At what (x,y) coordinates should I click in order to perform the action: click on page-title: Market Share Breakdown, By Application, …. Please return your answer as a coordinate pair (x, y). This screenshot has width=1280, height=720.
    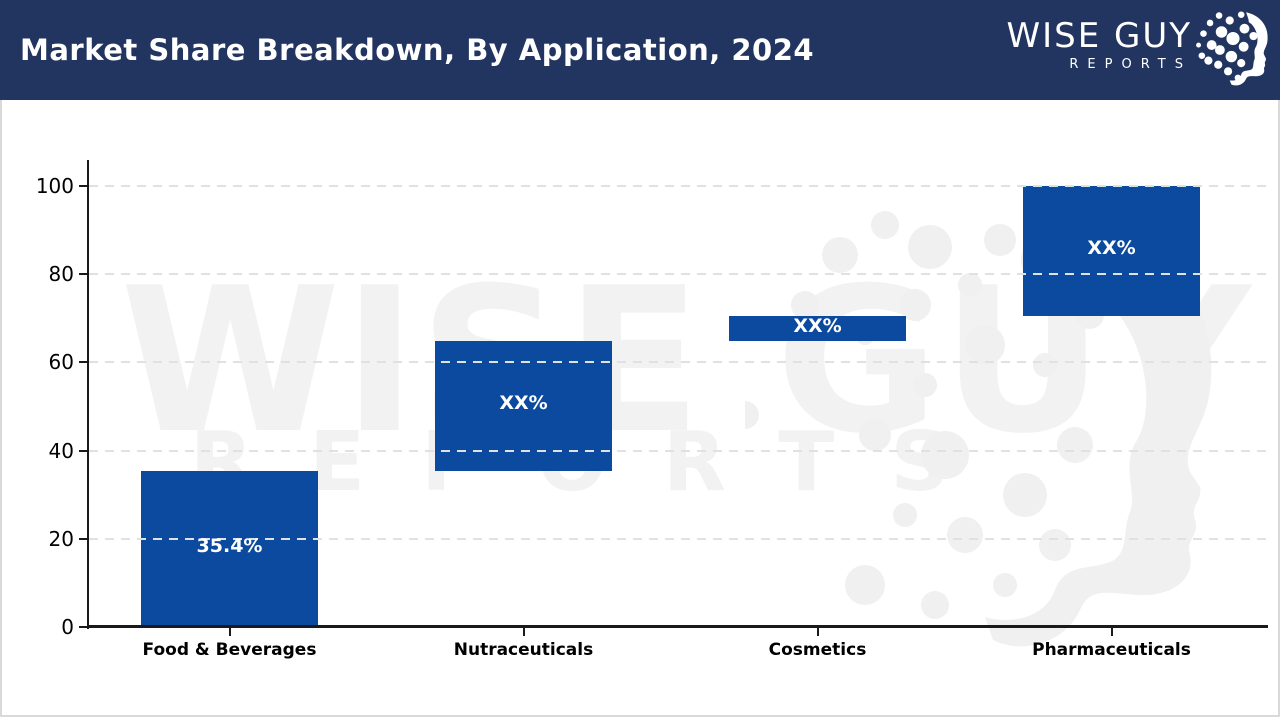
    Looking at the image, I should click on (417, 50).